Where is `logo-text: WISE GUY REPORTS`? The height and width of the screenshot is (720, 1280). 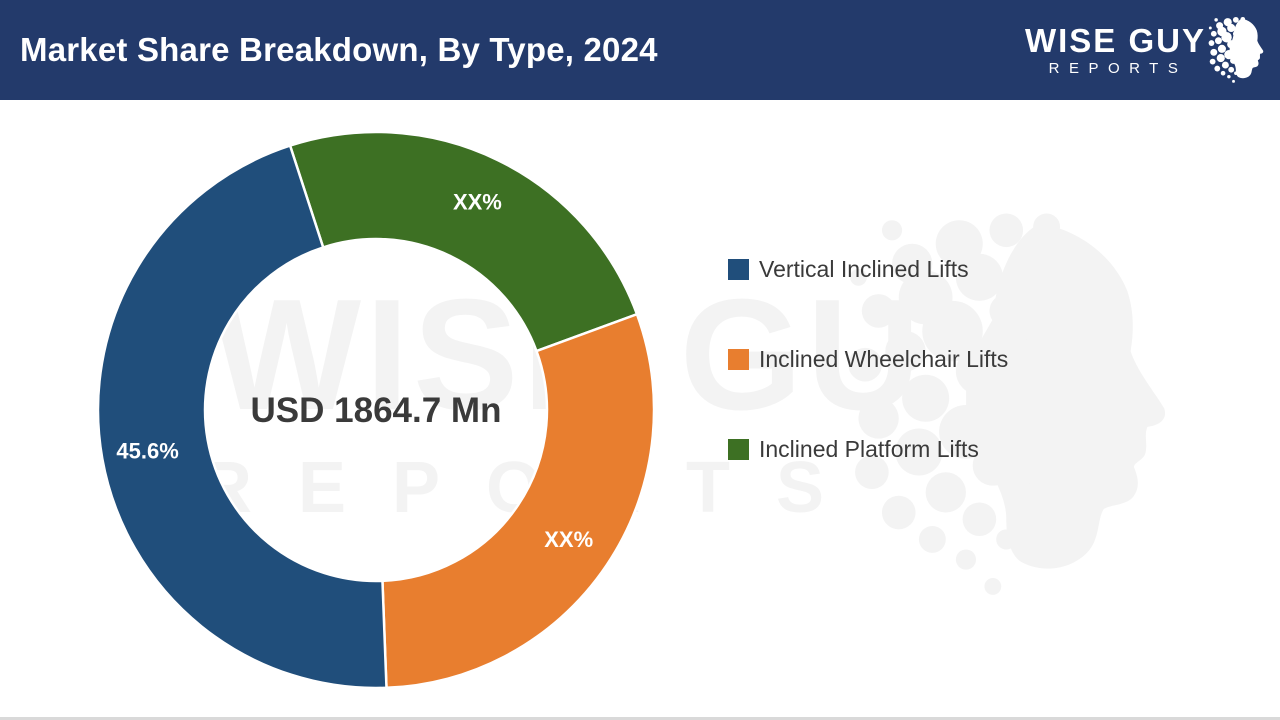 logo-text: WISE GUY REPORTS is located at coordinates (1115, 50).